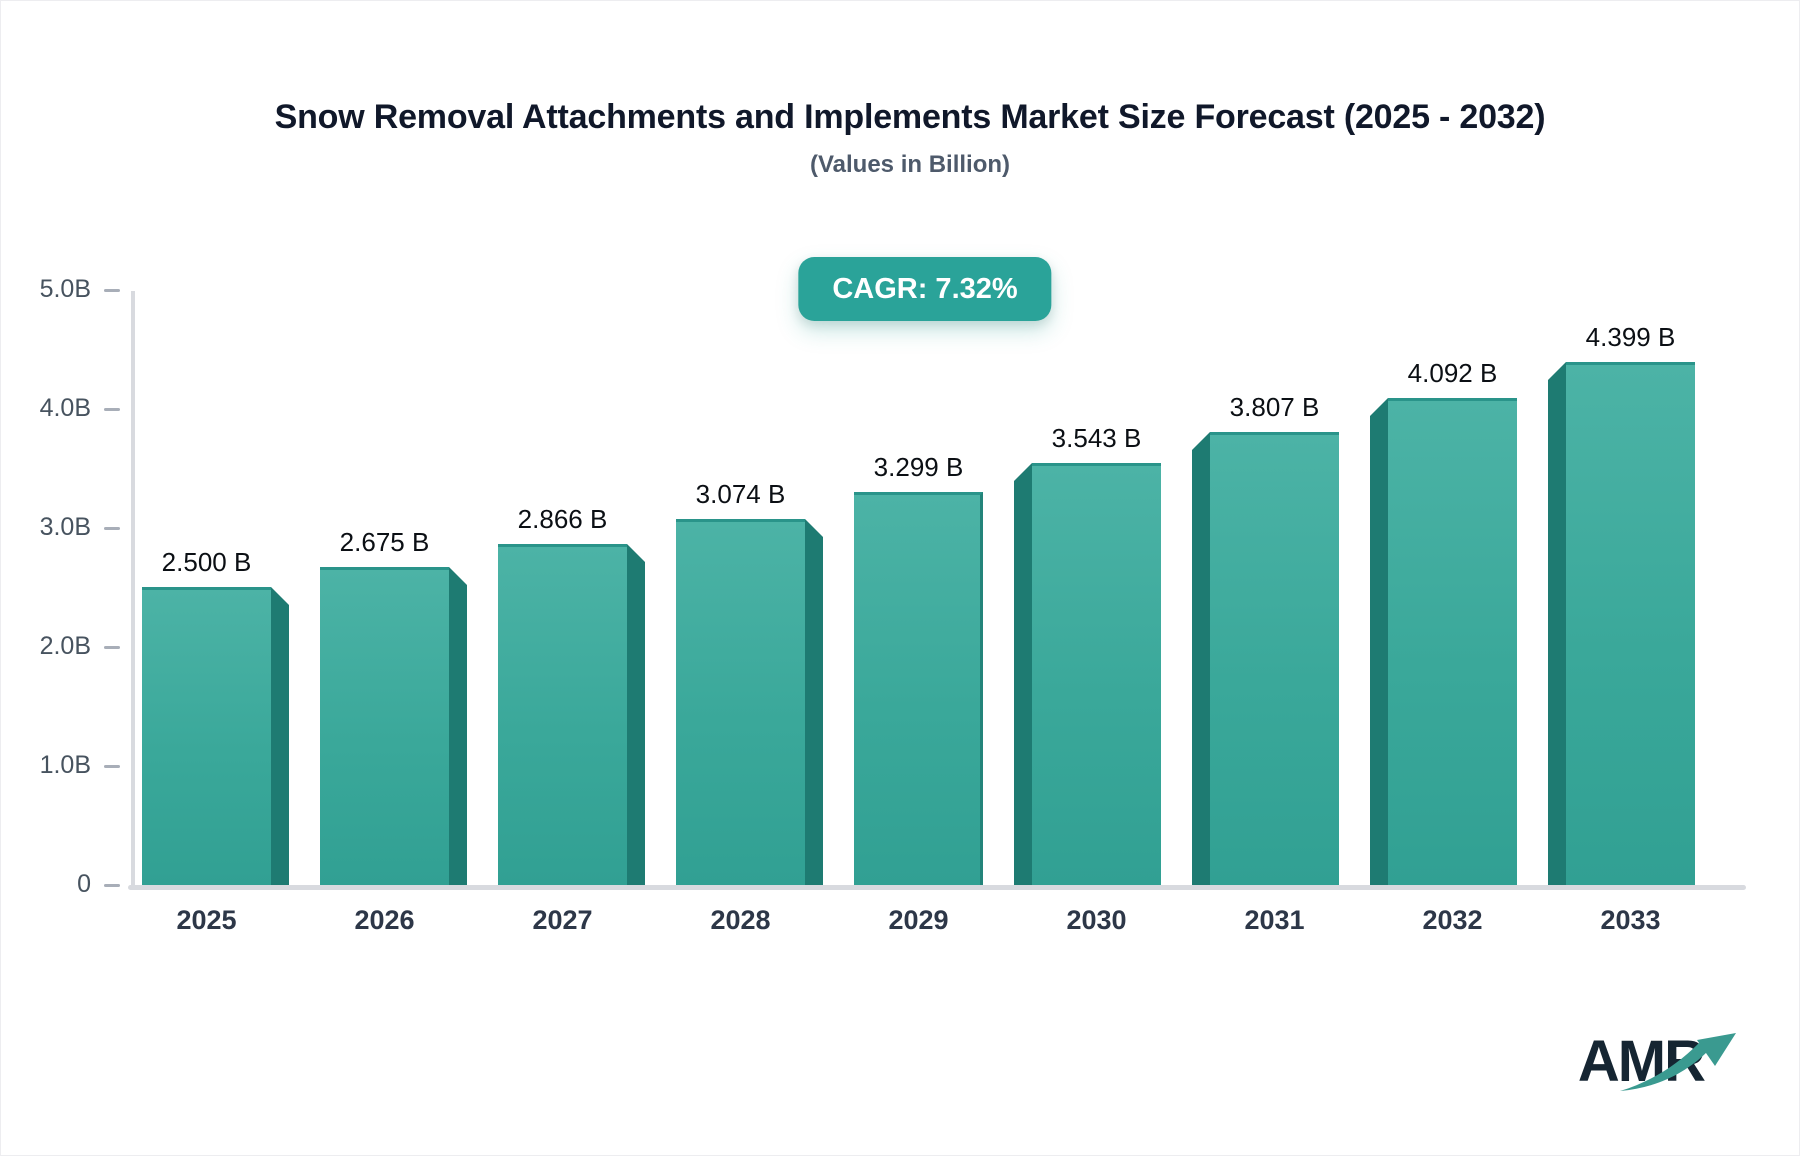 This screenshot has width=1800, height=1156. I want to click on x-axis-label: 2032, so click(1452, 920).